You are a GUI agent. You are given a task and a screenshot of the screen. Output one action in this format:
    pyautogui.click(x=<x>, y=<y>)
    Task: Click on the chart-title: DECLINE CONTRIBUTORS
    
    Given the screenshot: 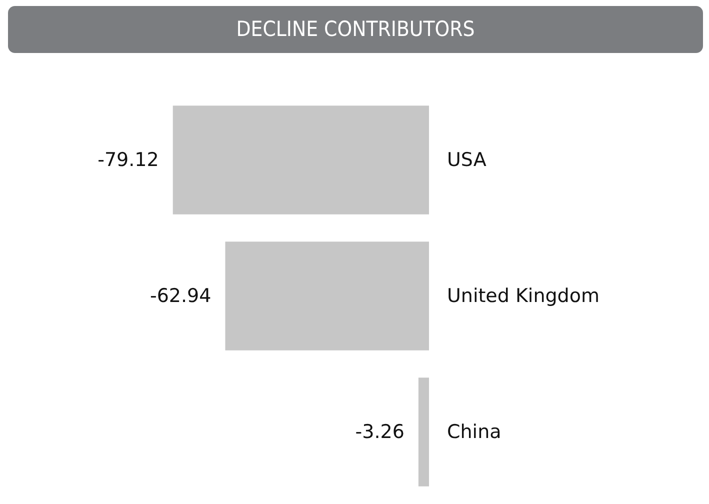 What is the action you would take?
    pyautogui.click(x=355, y=29)
    